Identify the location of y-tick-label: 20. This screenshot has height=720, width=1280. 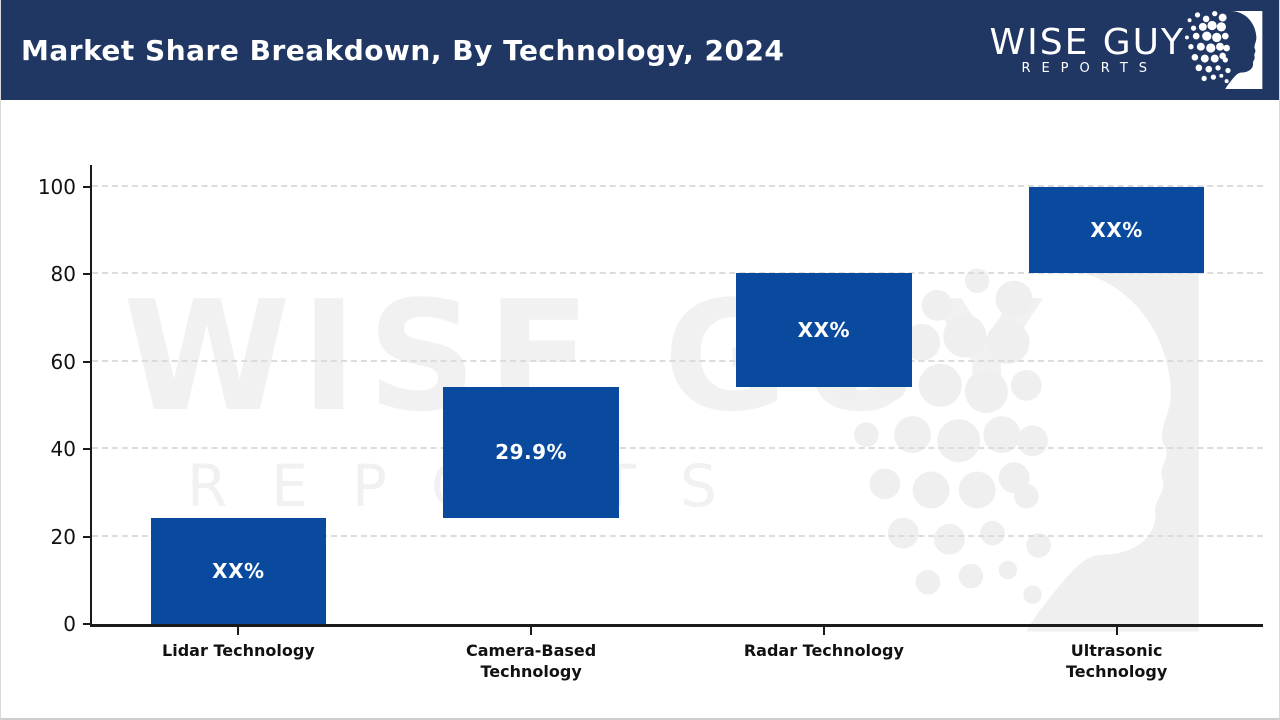
(63, 536).